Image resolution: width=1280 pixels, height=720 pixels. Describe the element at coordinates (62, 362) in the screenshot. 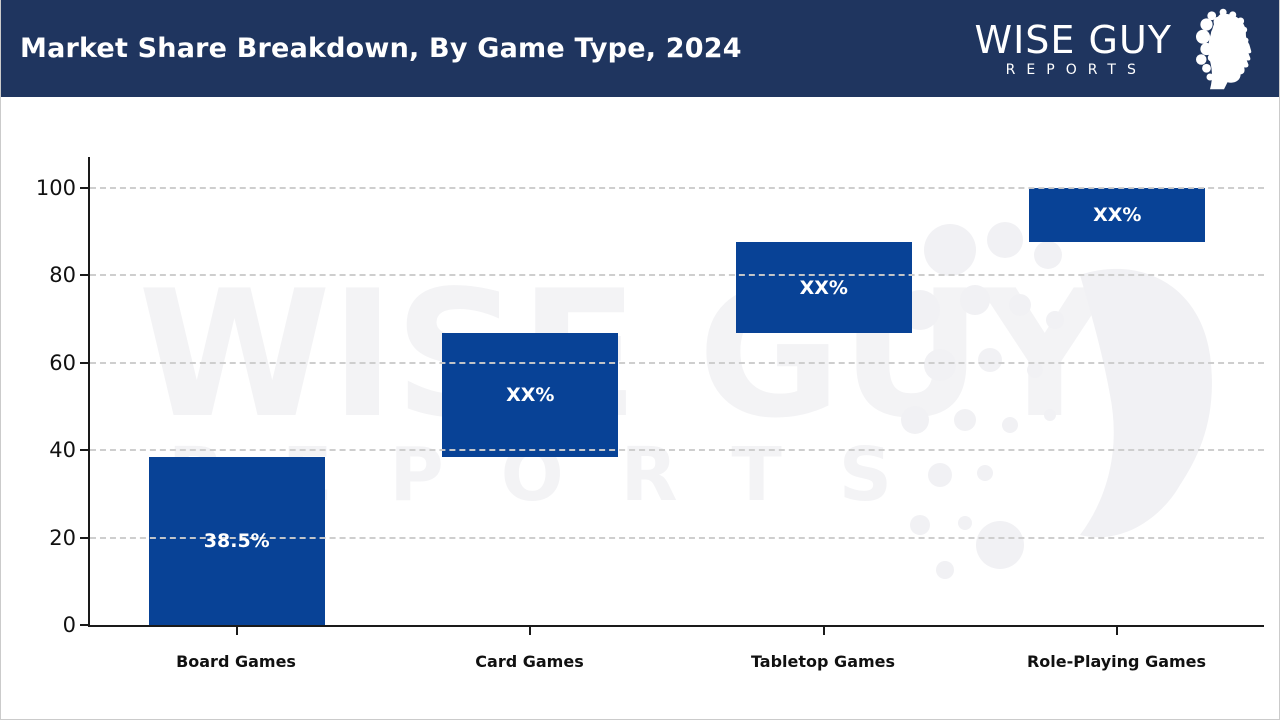

I see `y-tick-label: 60` at that location.